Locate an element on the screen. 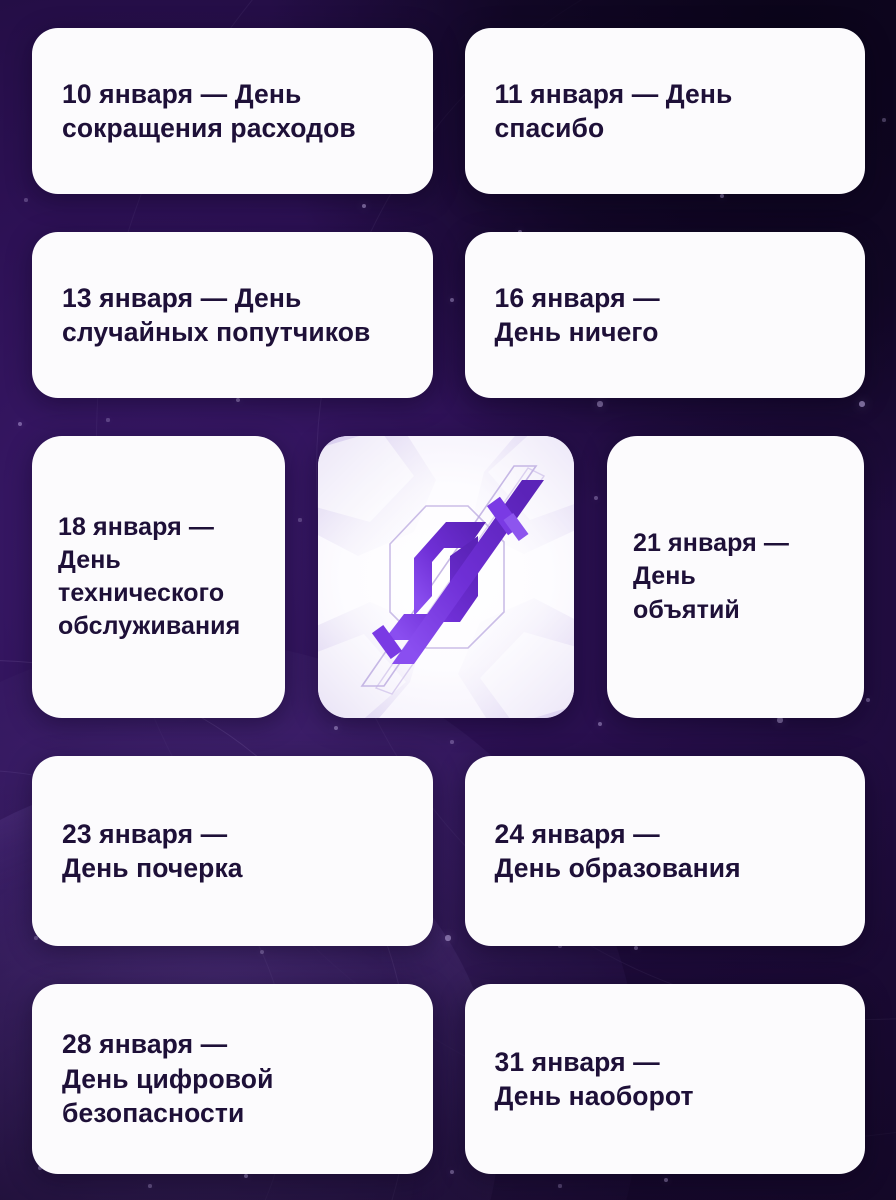  abstract-diagonal-logo-icon is located at coordinates (446, 577).